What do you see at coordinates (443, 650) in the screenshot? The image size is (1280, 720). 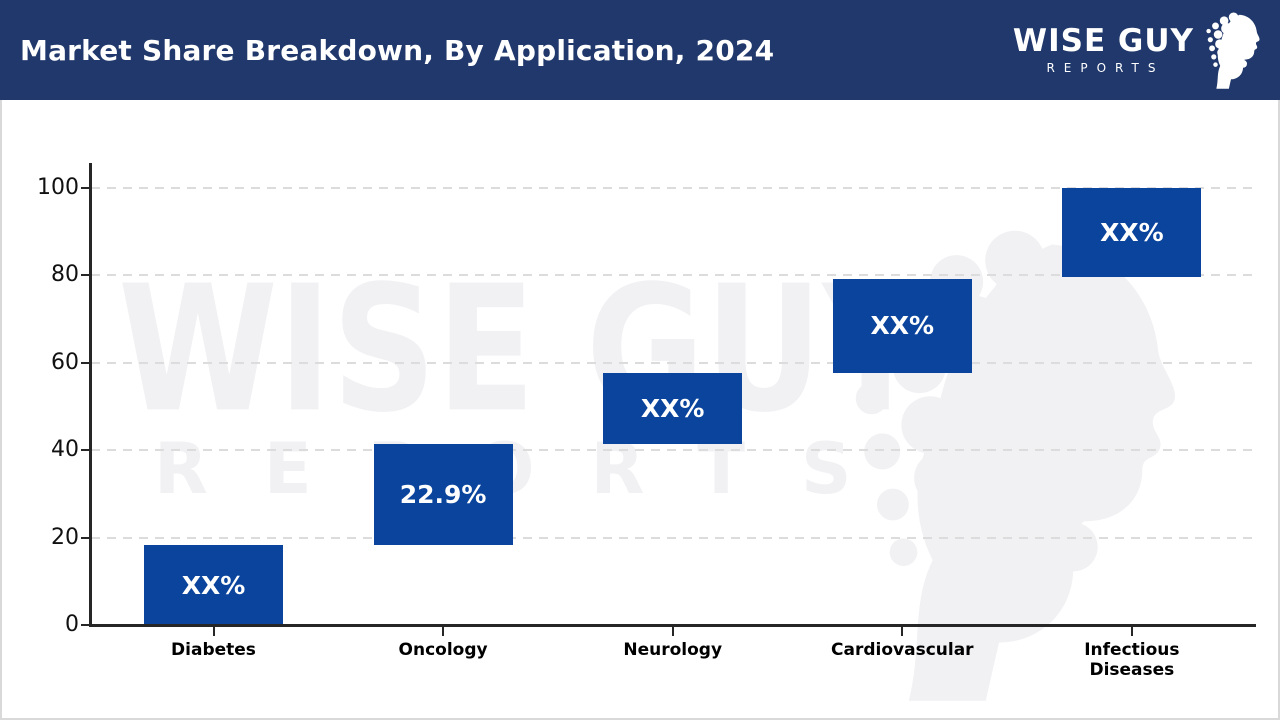 I see `x-tick-label: Oncology` at bounding box center [443, 650].